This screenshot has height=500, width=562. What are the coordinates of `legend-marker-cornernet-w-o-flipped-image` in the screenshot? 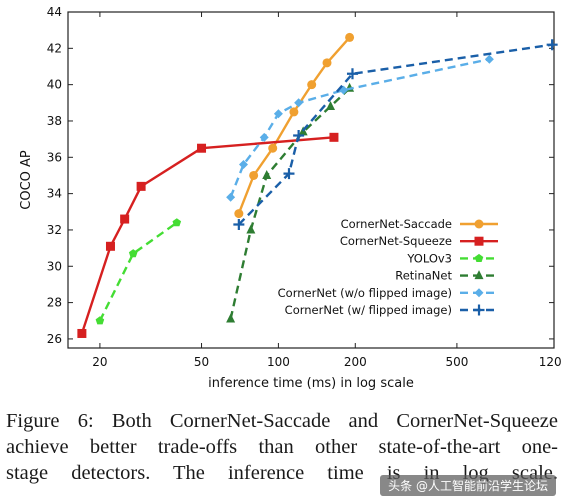 It's located at (479, 293).